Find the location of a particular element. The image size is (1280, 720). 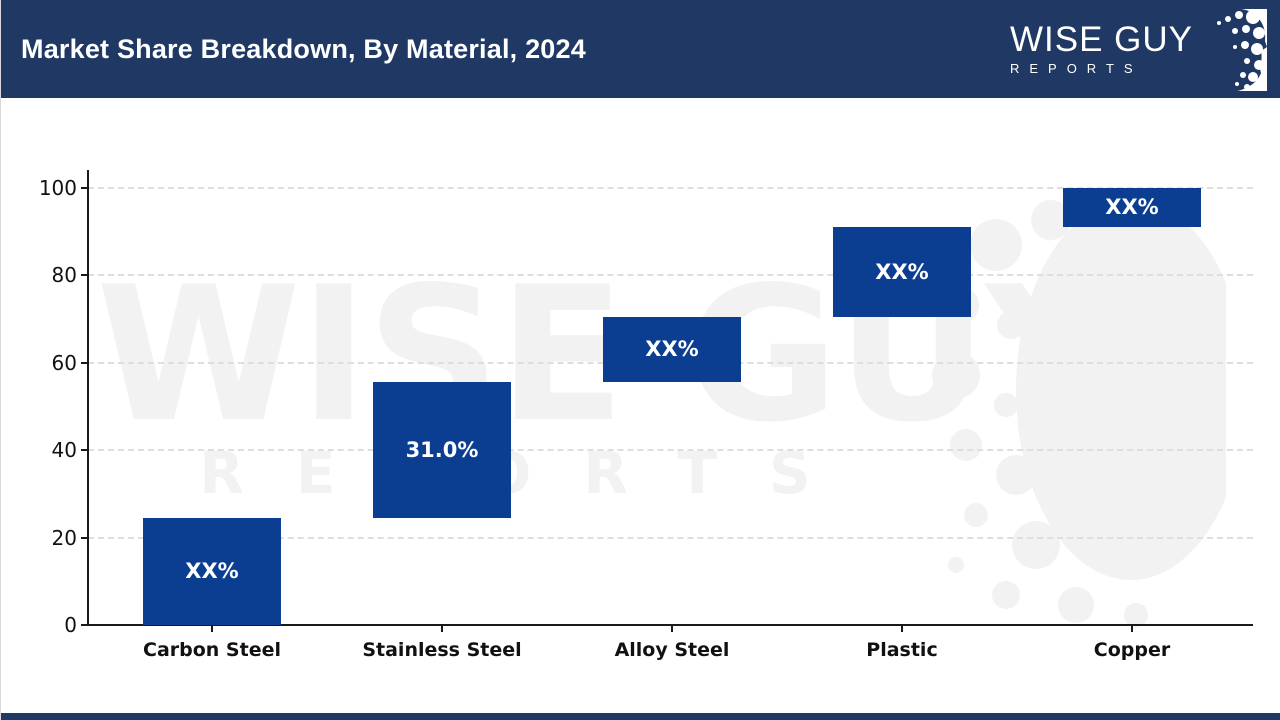

bar-stainless-steel: 31.0% is located at coordinates (442, 450).